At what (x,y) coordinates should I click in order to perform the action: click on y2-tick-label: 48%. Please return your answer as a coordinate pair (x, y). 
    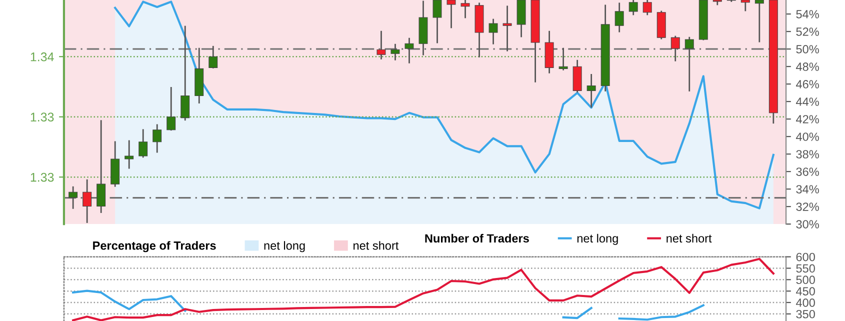
    Looking at the image, I should click on (807, 66).